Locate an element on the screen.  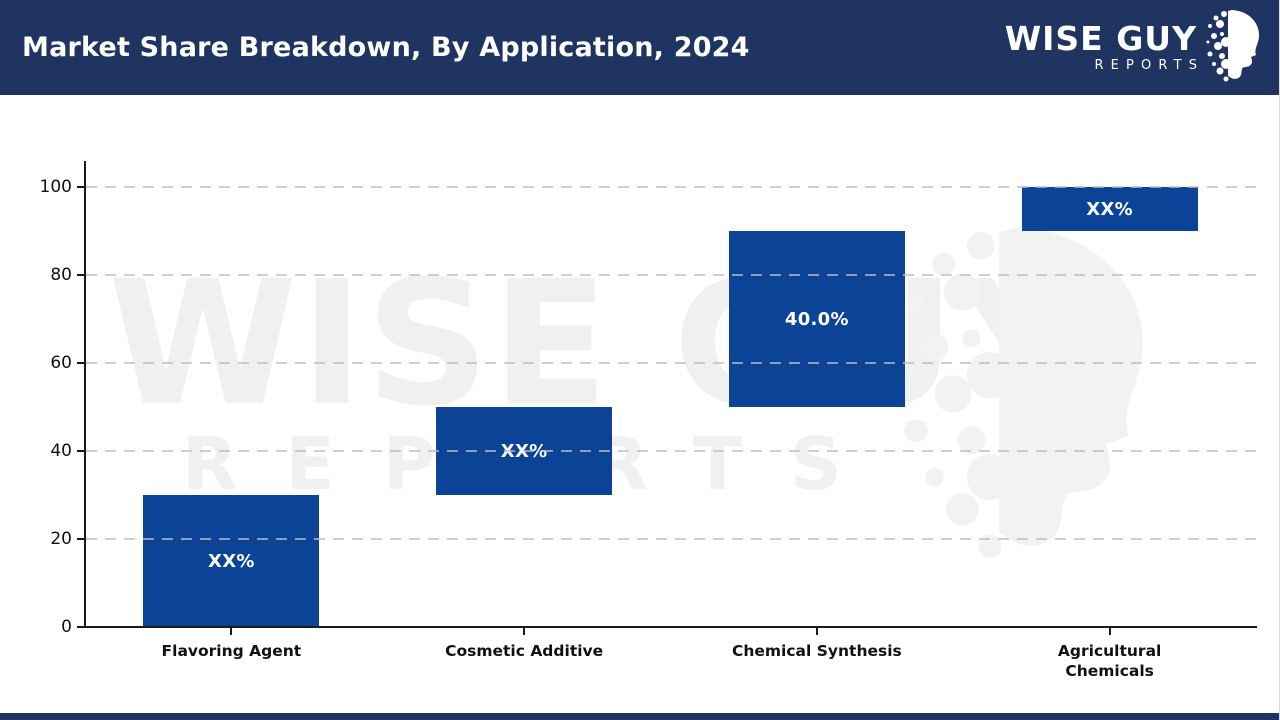
bar-value-label: 40.0% is located at coordinates (816, 319).